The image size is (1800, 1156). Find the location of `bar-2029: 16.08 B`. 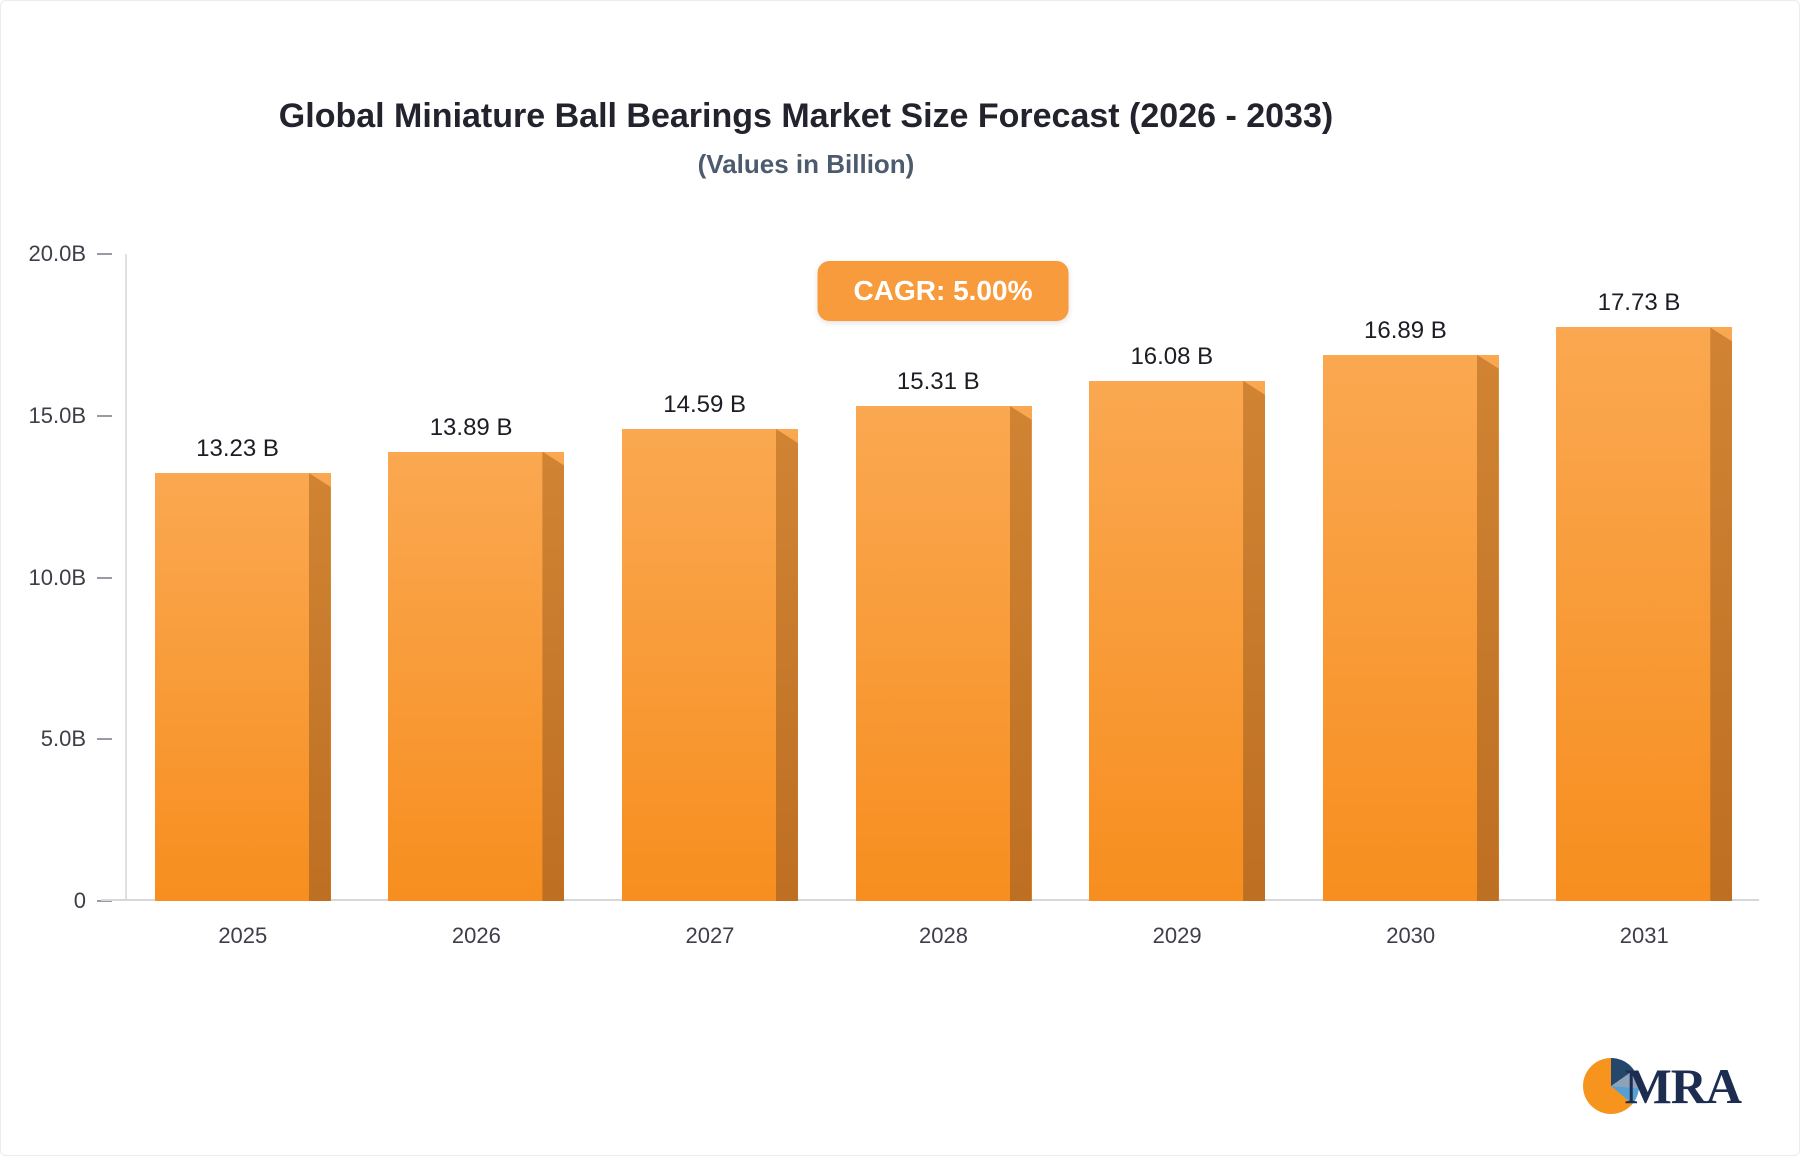

bar-2029: 16.08 B is located at coordinates (1177, 622).